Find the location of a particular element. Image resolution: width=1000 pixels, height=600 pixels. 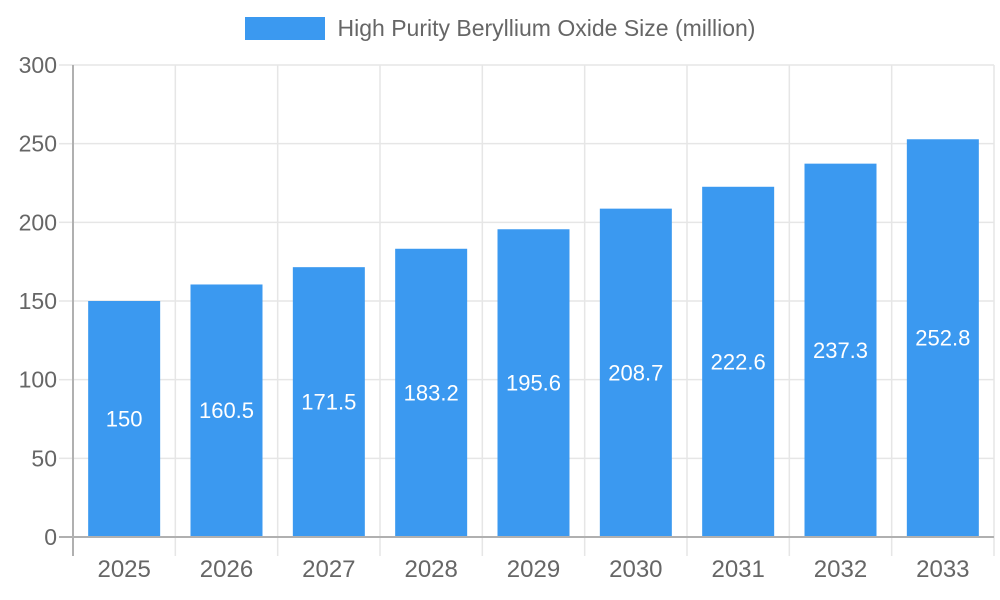

bar-value-label: 222.6 is located at coordinates (738, 361).